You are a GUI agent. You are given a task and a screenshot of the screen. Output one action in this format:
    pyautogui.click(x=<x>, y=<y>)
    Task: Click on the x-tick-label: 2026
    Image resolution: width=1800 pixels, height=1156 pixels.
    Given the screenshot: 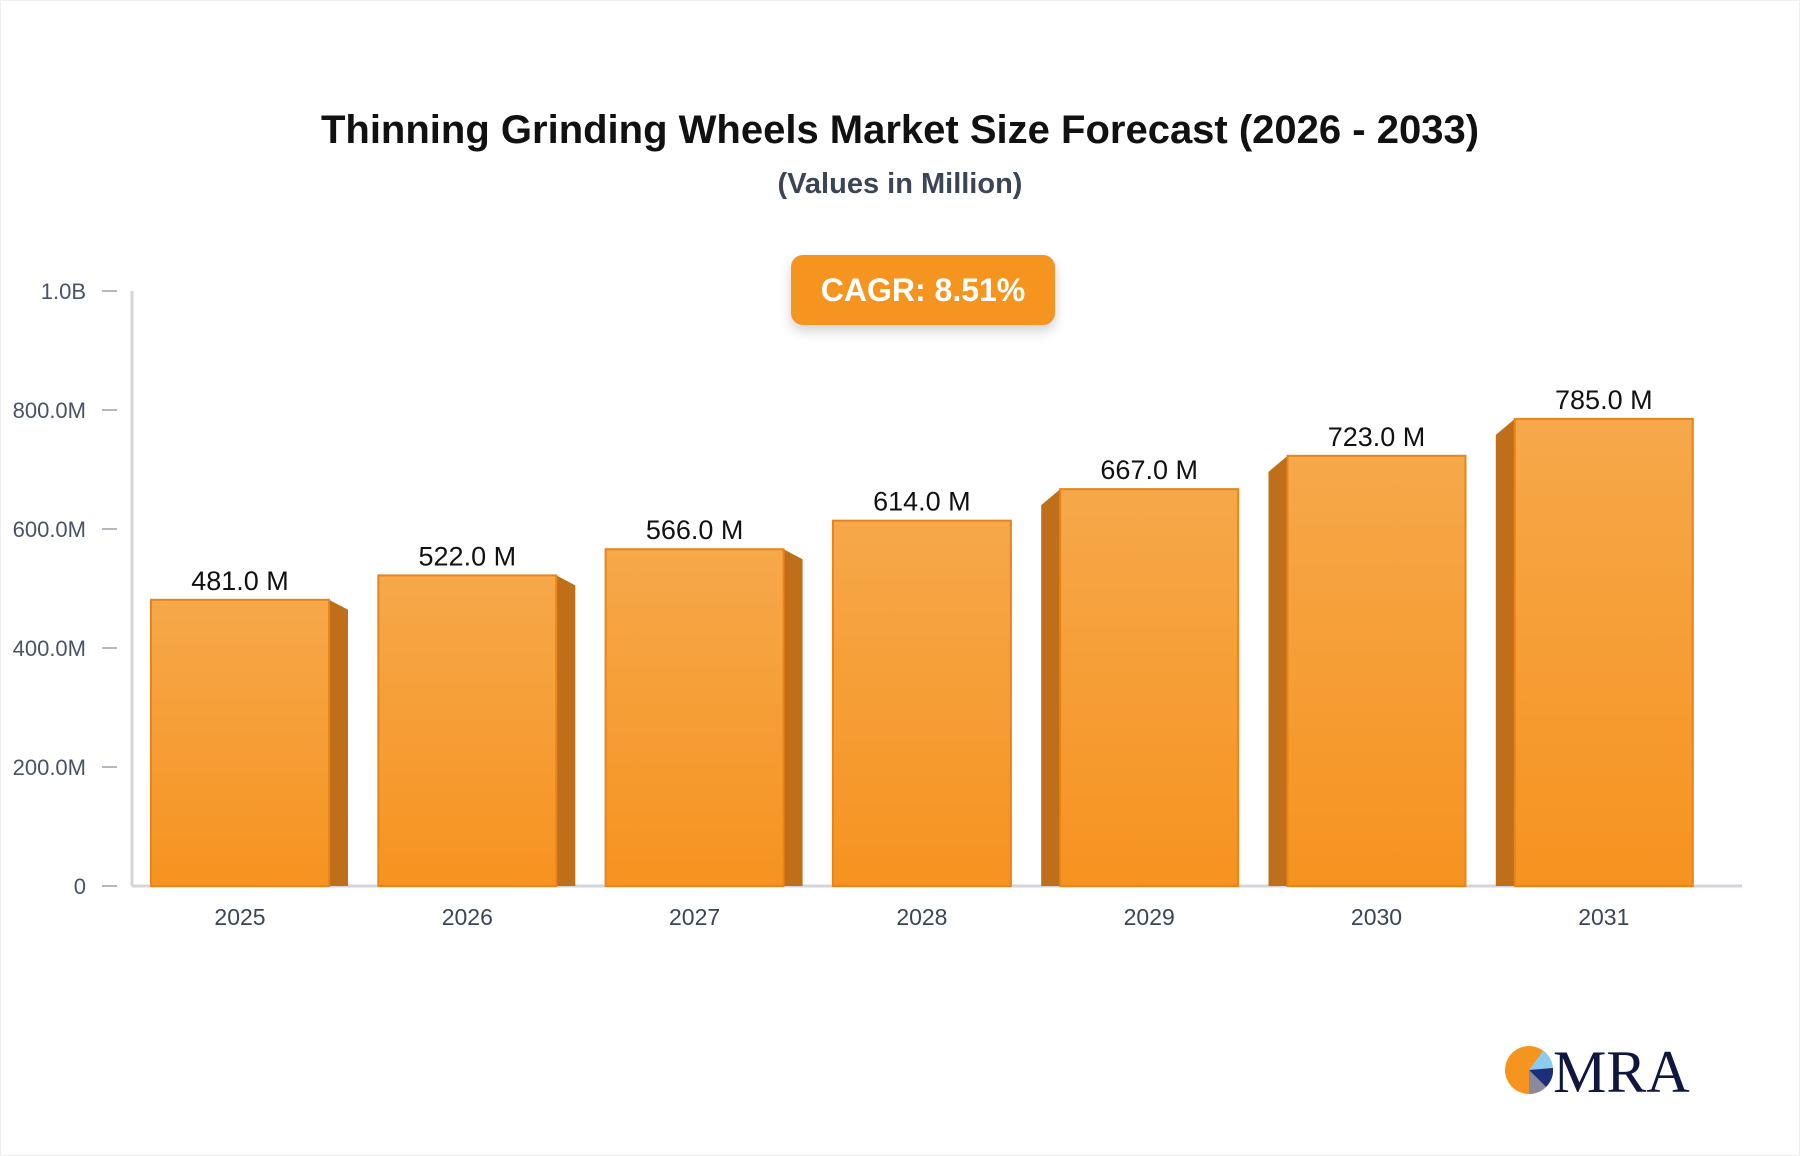 What is the action you would take?
    pyautogui.click(x=467, y=917)
    